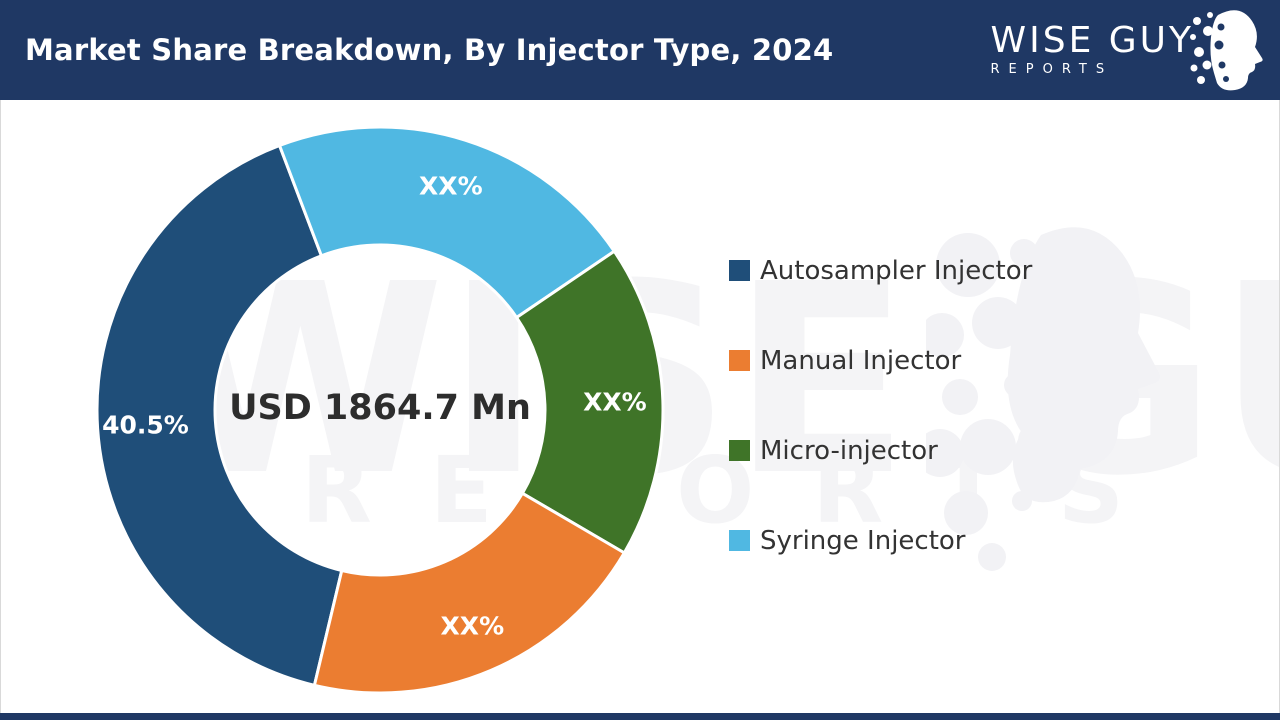  I want to click on legend-item-micro: Micro-injector, so click(880, 450).